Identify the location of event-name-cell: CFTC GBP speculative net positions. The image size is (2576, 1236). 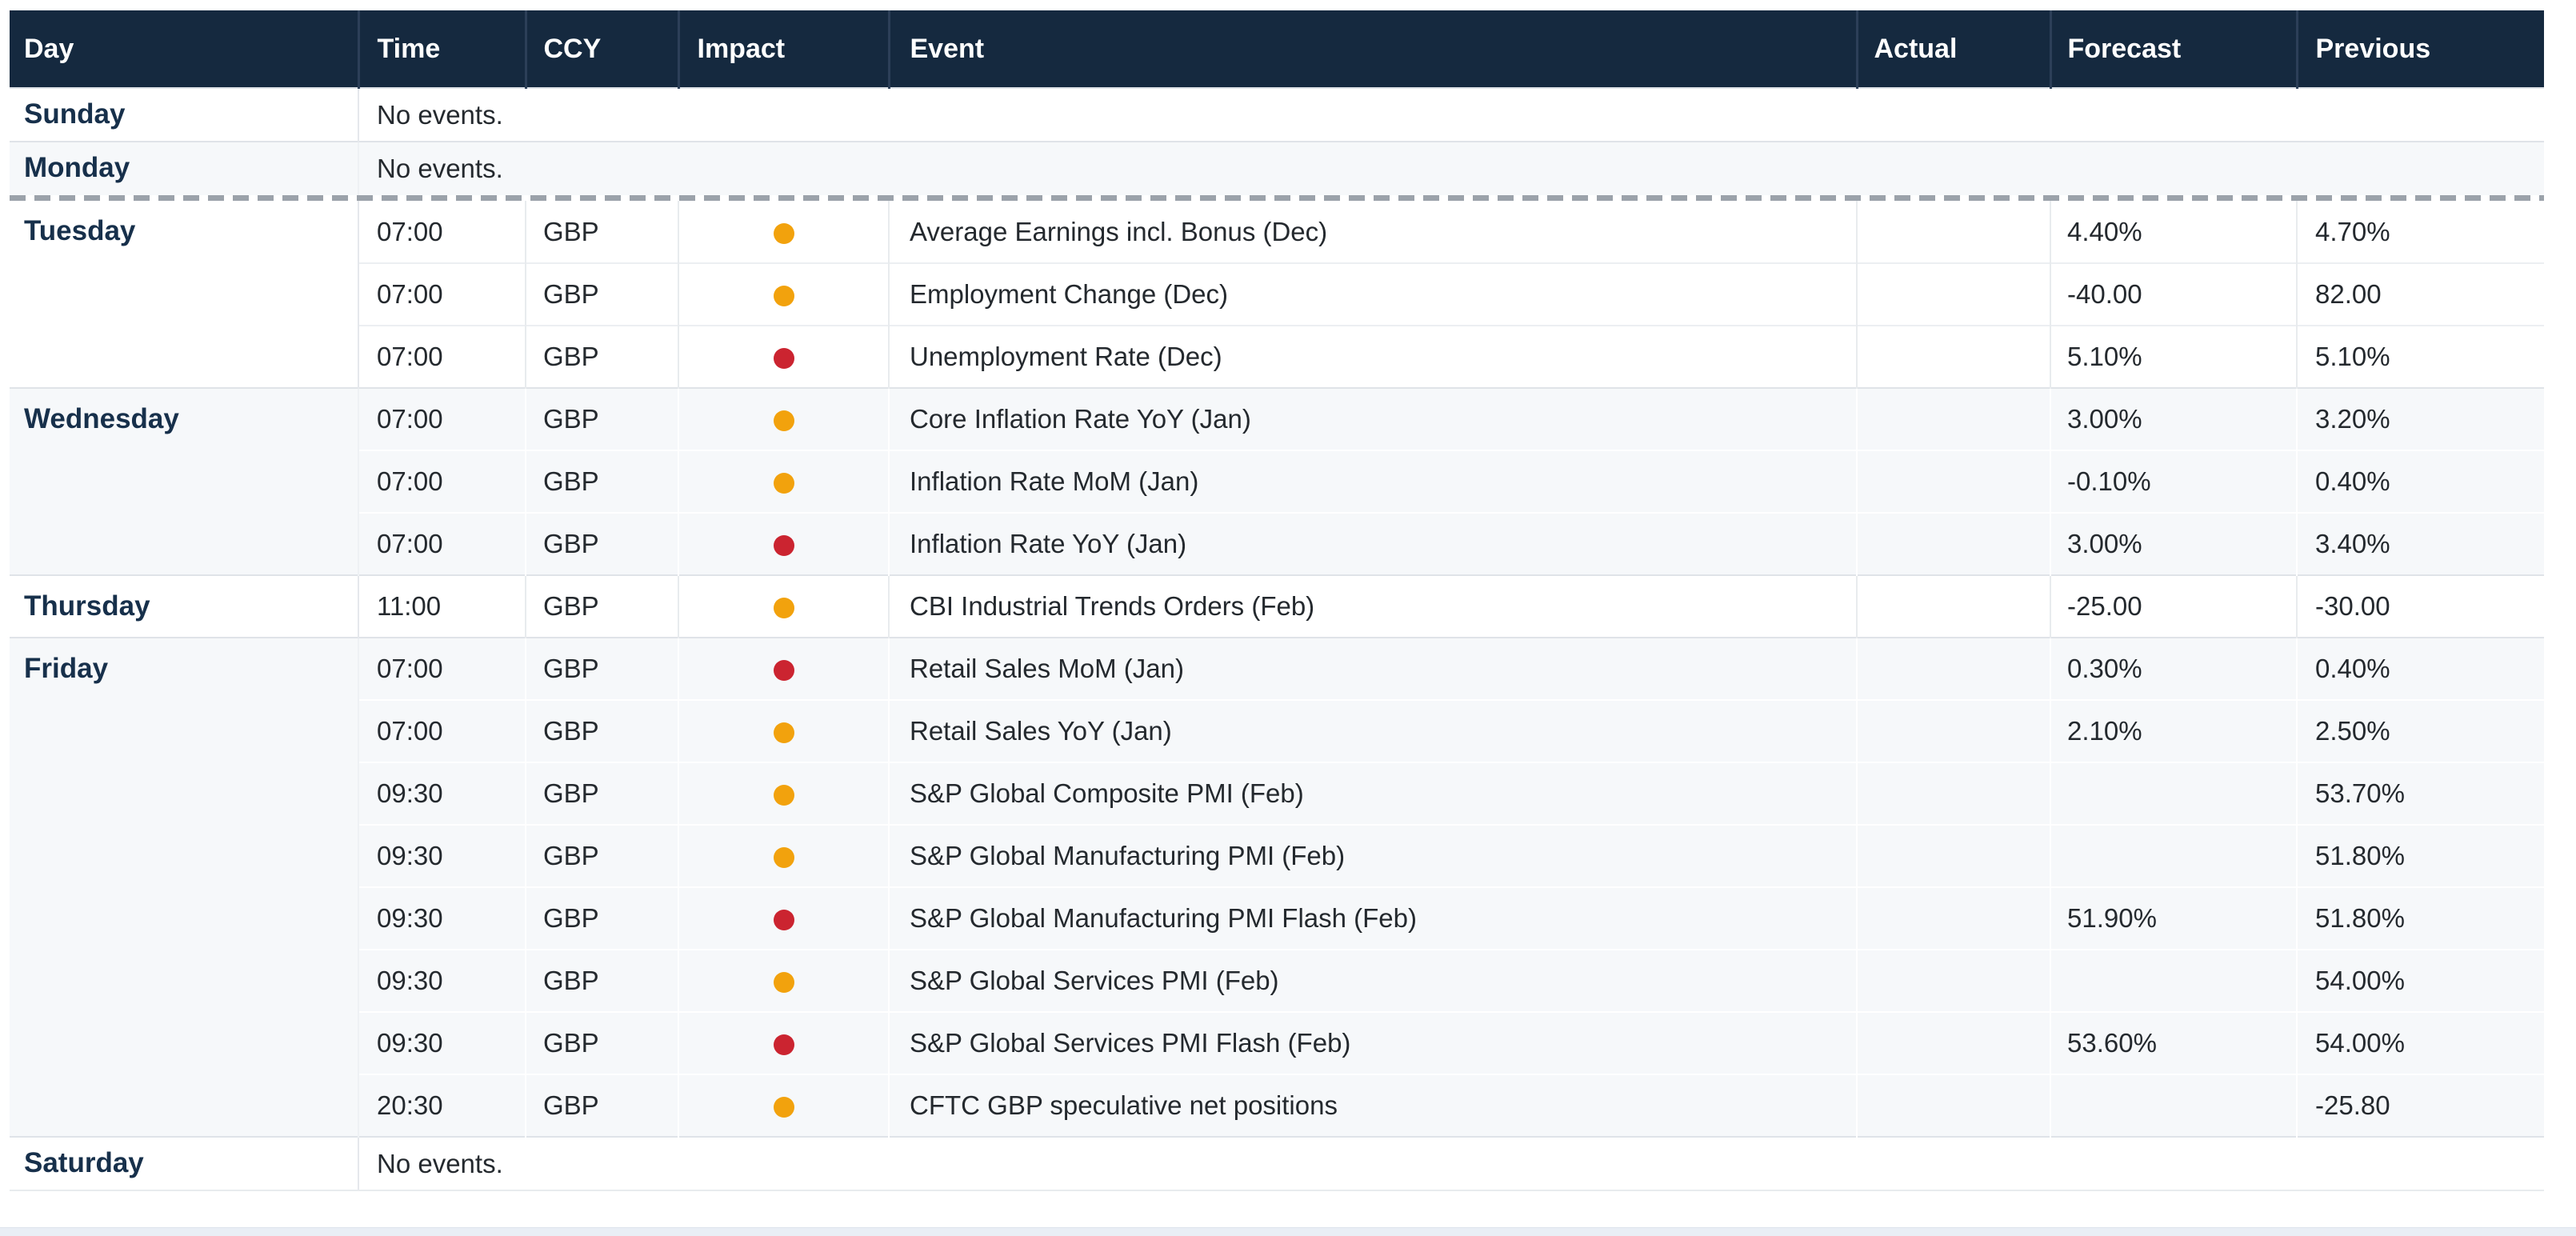
(1373, 1105).